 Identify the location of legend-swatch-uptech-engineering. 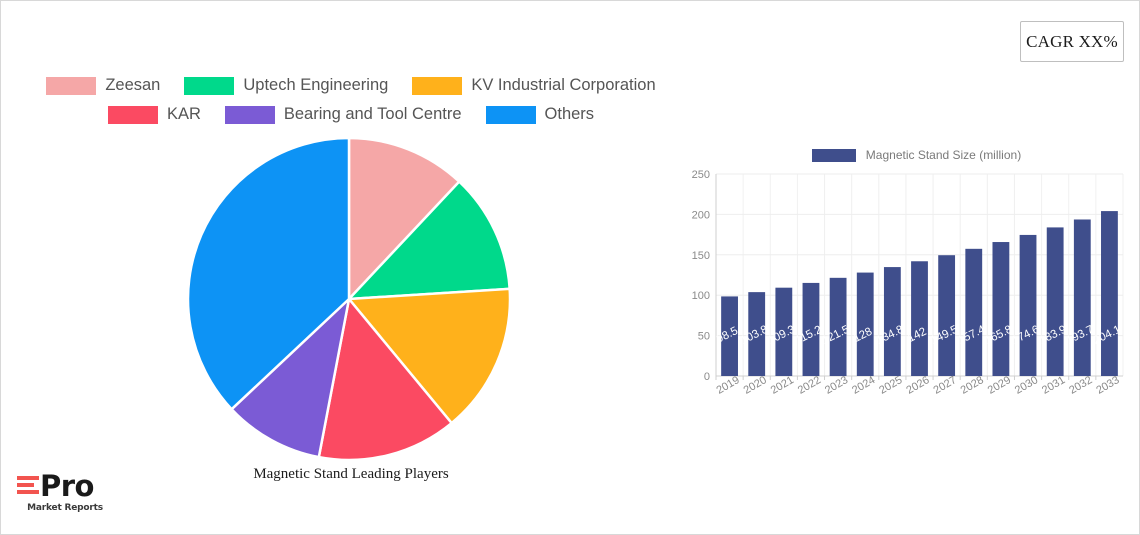
(209, 85).